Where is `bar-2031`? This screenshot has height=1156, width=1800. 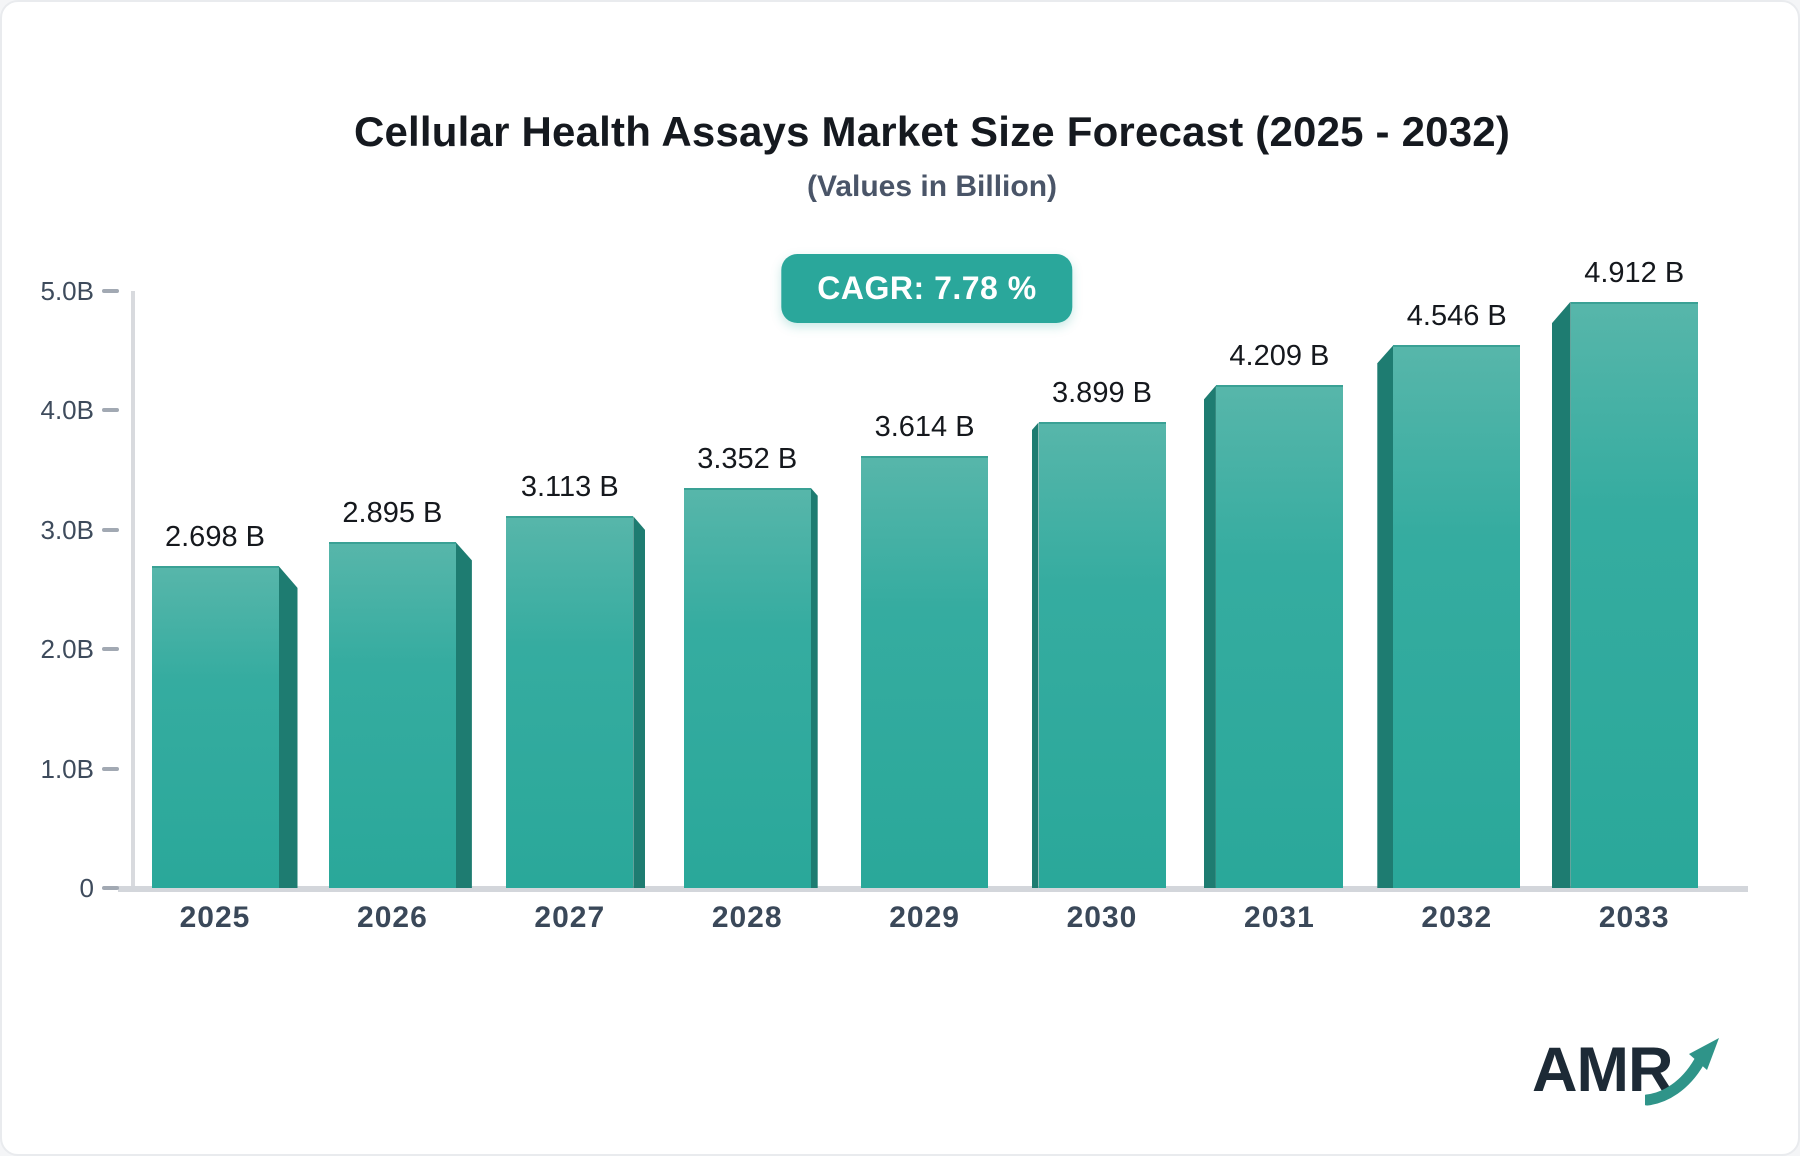
bar-2031 is located at coordinates (1279, 636).